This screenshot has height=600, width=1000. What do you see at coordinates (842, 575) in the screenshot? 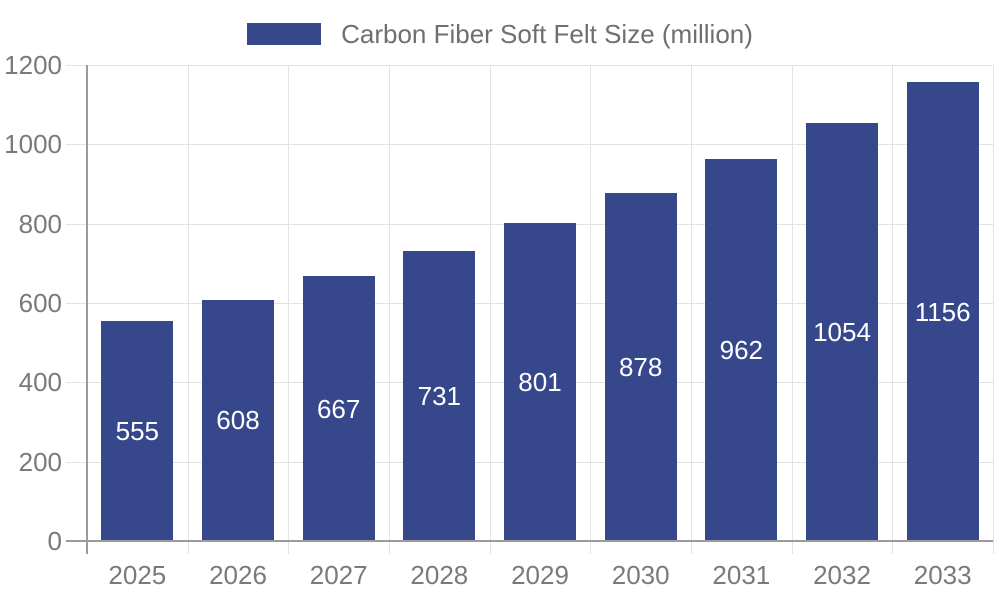
I see `x-axis-tick-label: 2032` at bounding box center [842, 575].